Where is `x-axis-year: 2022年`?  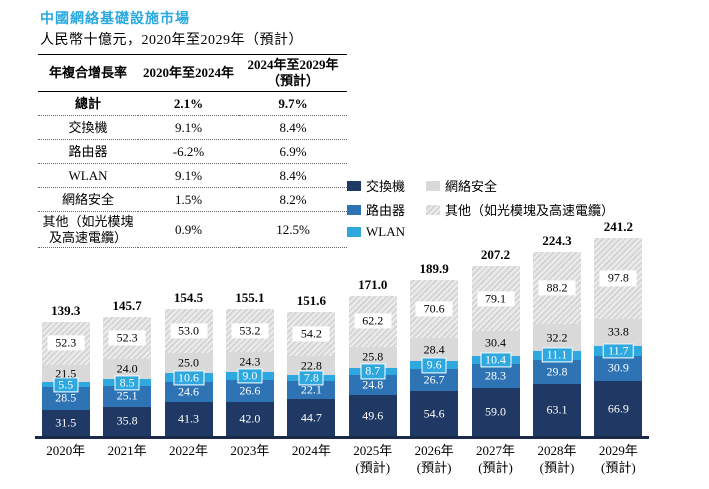 x-axis-year: 2022年 is located at coordinates (189, 450).